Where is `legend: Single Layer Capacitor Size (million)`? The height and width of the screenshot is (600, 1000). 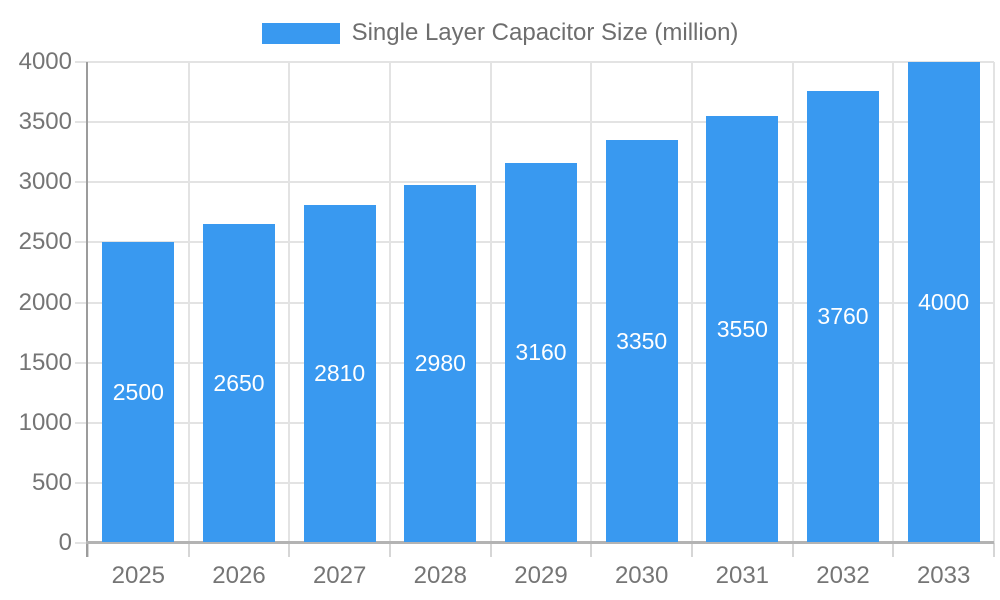
legend: Single Layer Capacitor Size (million) is located at coordinates (500, 33).